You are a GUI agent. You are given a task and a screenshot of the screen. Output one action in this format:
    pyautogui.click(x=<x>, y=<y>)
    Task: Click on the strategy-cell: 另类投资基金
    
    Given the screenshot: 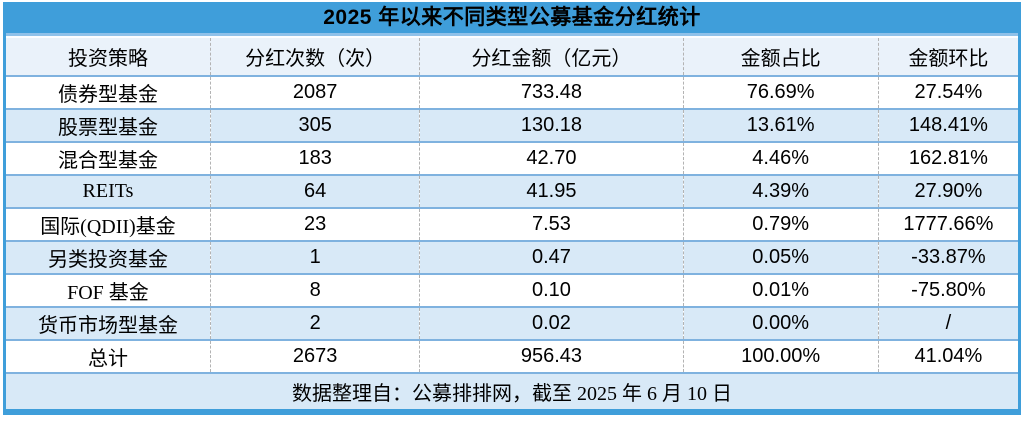 What is the action you would take?
    pyautogui.click(x=108, y=258)
    